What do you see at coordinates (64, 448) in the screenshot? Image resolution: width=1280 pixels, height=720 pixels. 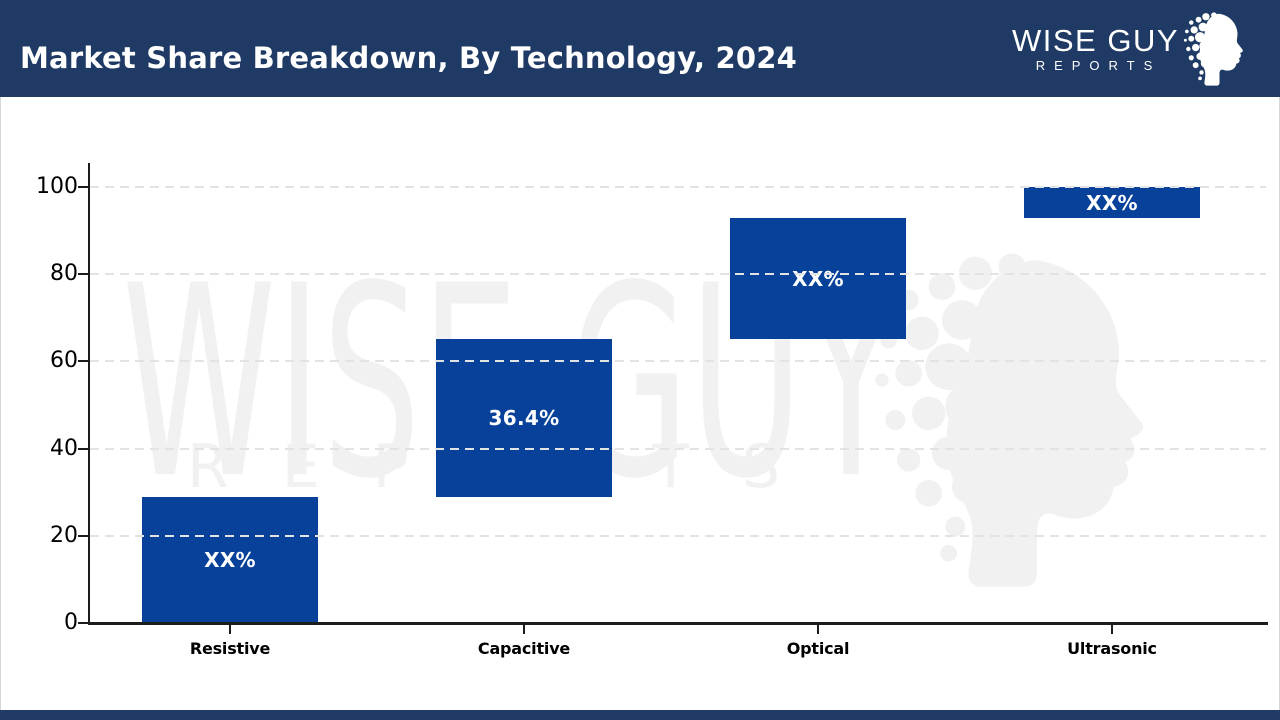 I see `y-axis-tick-label: 40` at bounding box center [64, 448].